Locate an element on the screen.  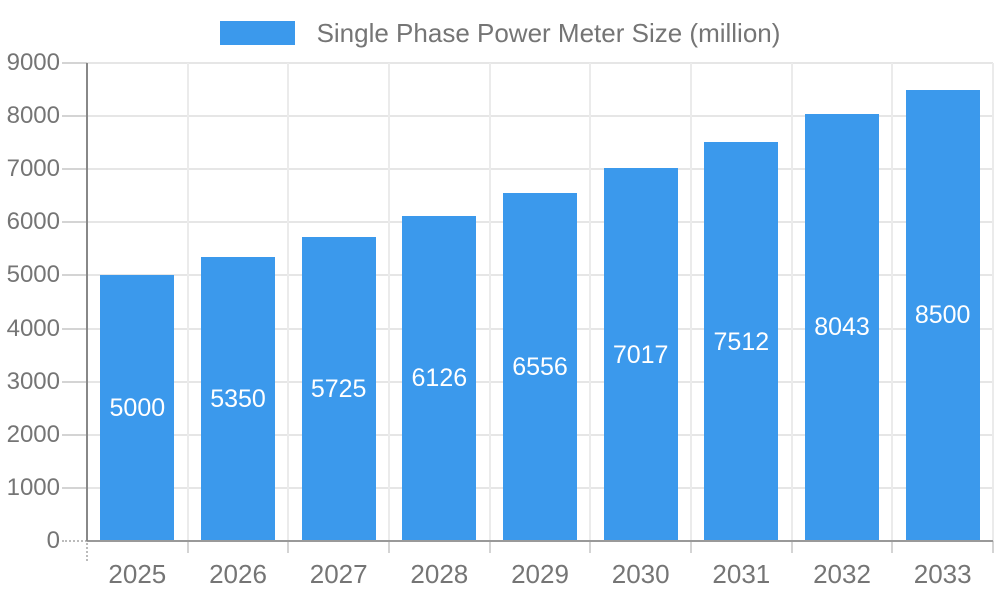
y-tick-label-5000: 5000 is located at coordinates (33, 275).